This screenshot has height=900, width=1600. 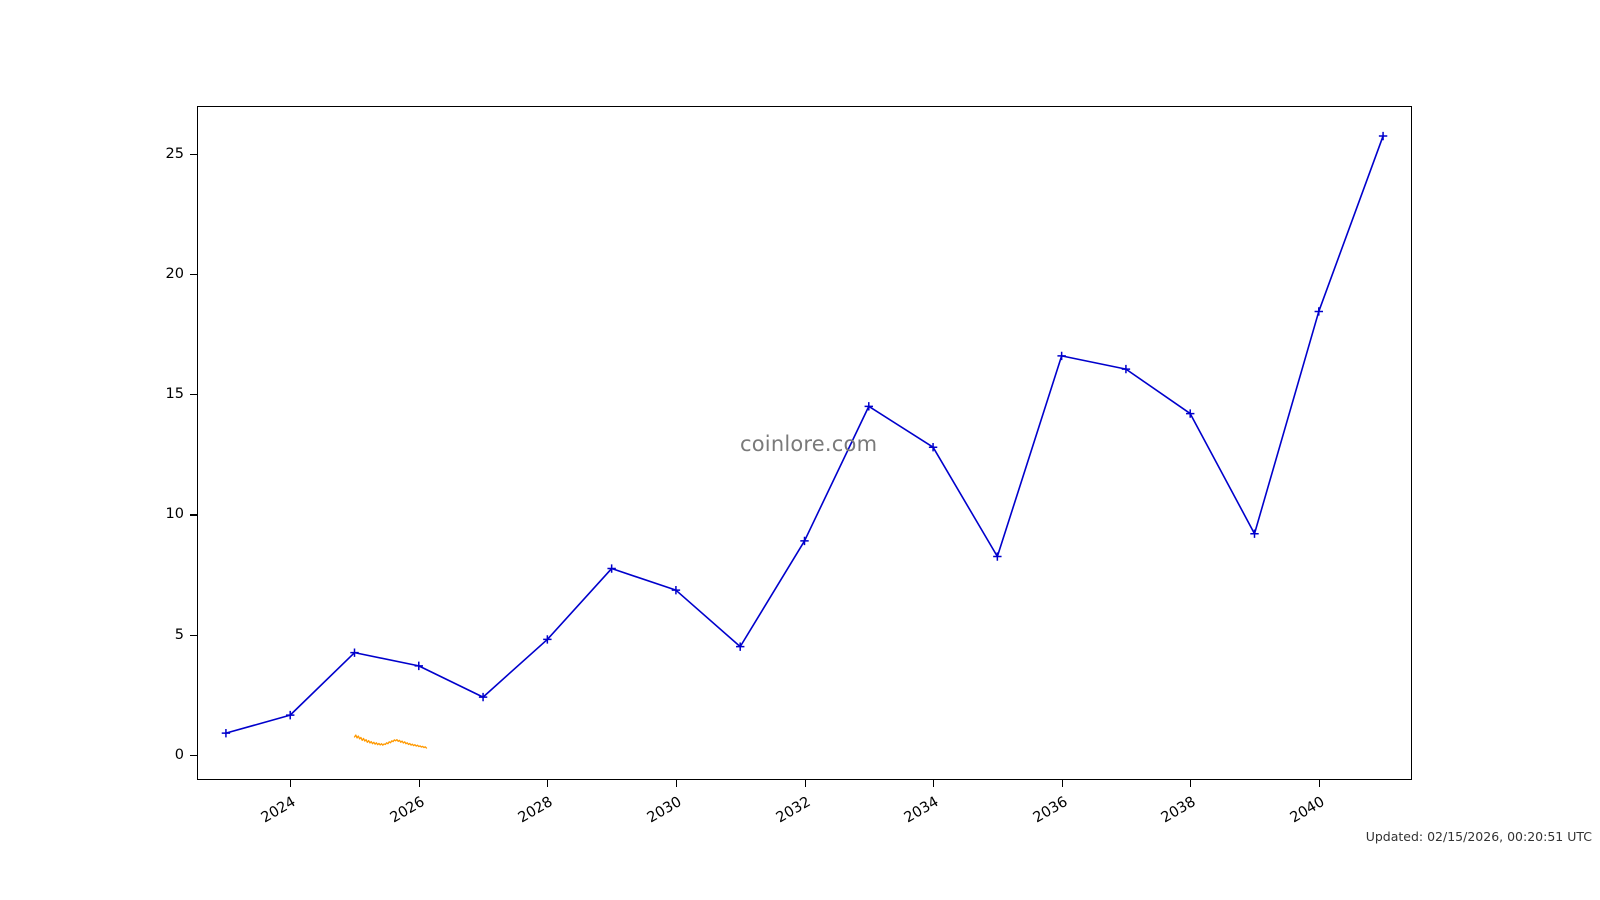 I want to click on x-tick-label: 2038, so click(x=1178, y=810).